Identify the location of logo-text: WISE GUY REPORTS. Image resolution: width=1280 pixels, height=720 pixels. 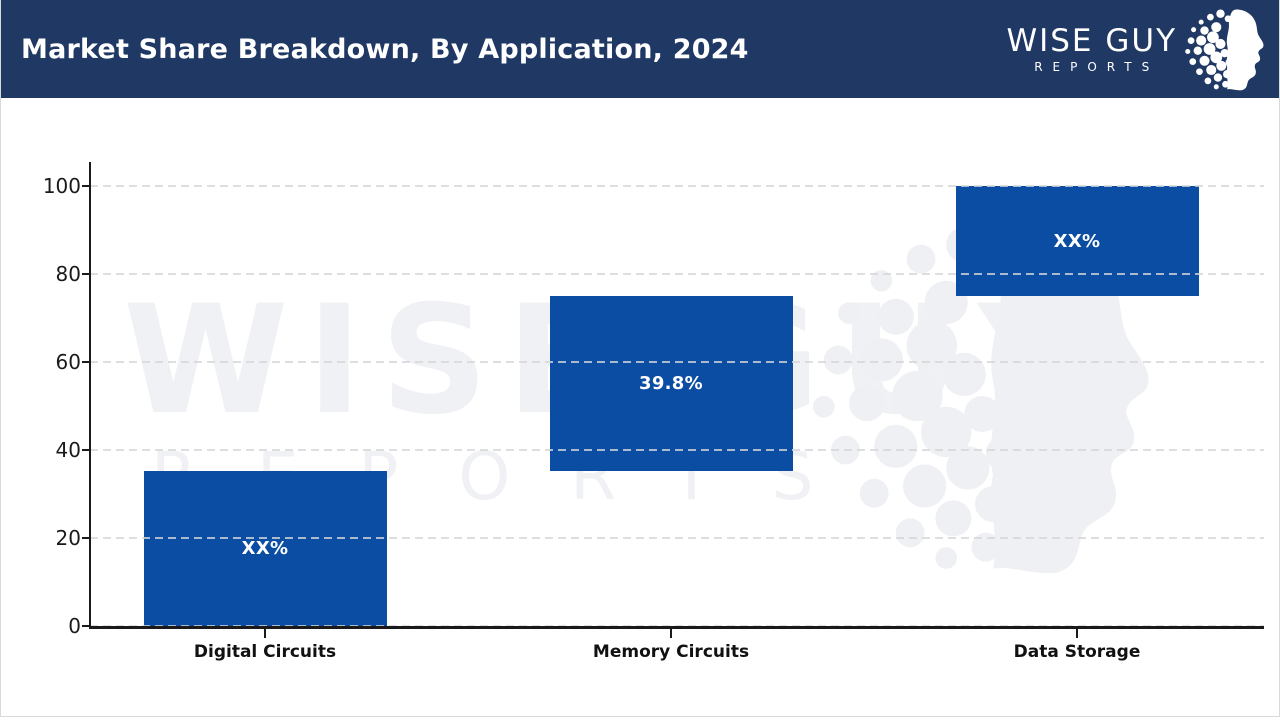
(1091, 48).